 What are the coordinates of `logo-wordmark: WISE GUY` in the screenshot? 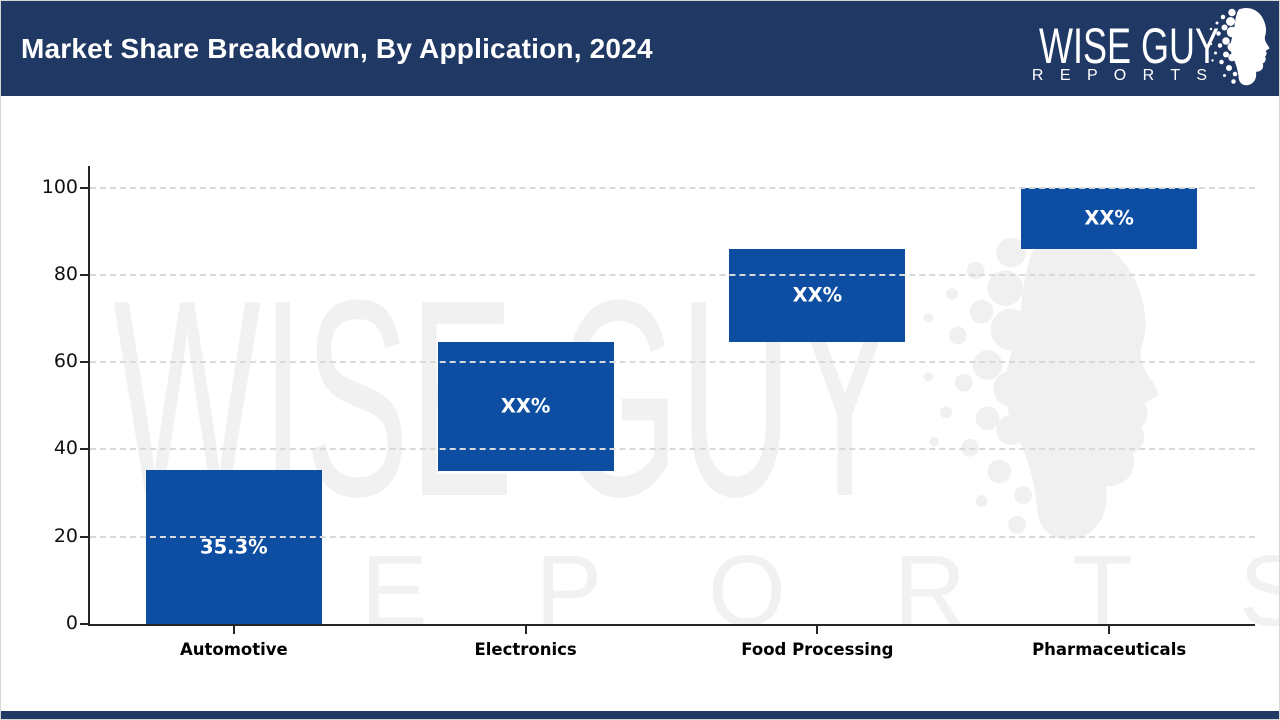 It's located at (1128, 46).